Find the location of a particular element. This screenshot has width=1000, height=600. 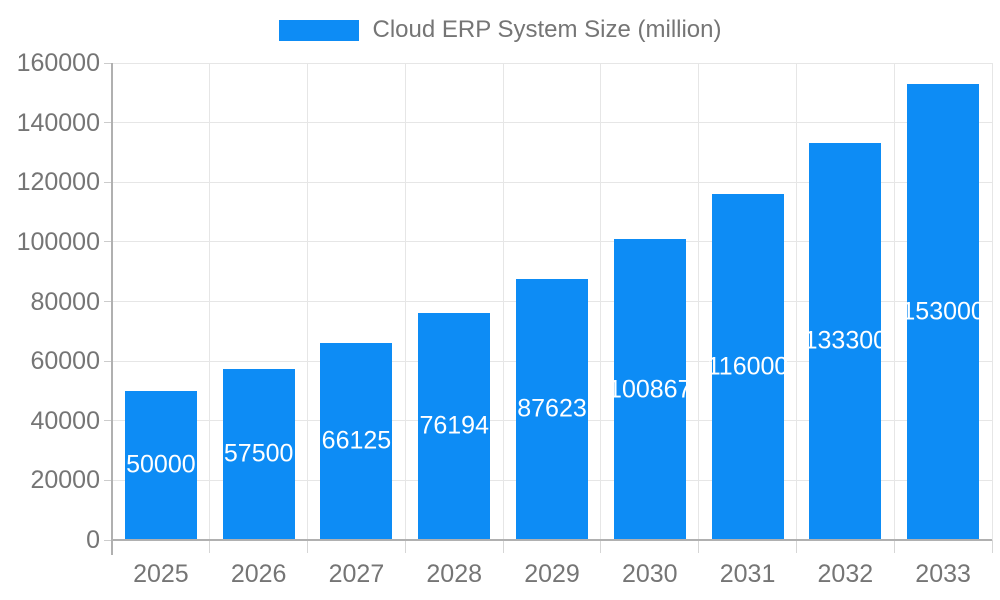

y-axis-tick-label: 20000 is located at coordinates (65, 480).